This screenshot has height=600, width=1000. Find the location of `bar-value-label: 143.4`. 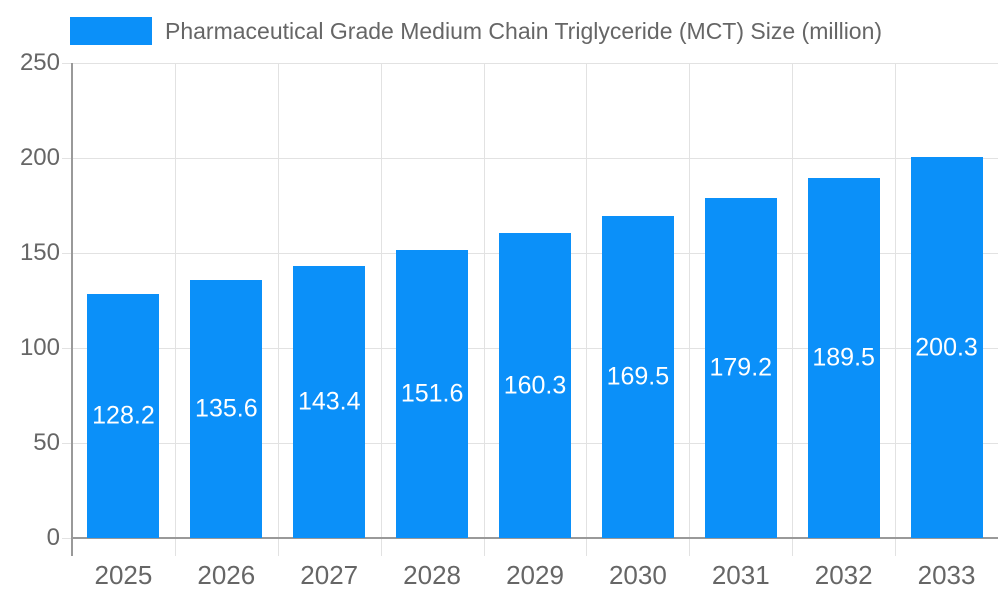

bar-value-label: 143.4 is located at coordinates (329, 401).